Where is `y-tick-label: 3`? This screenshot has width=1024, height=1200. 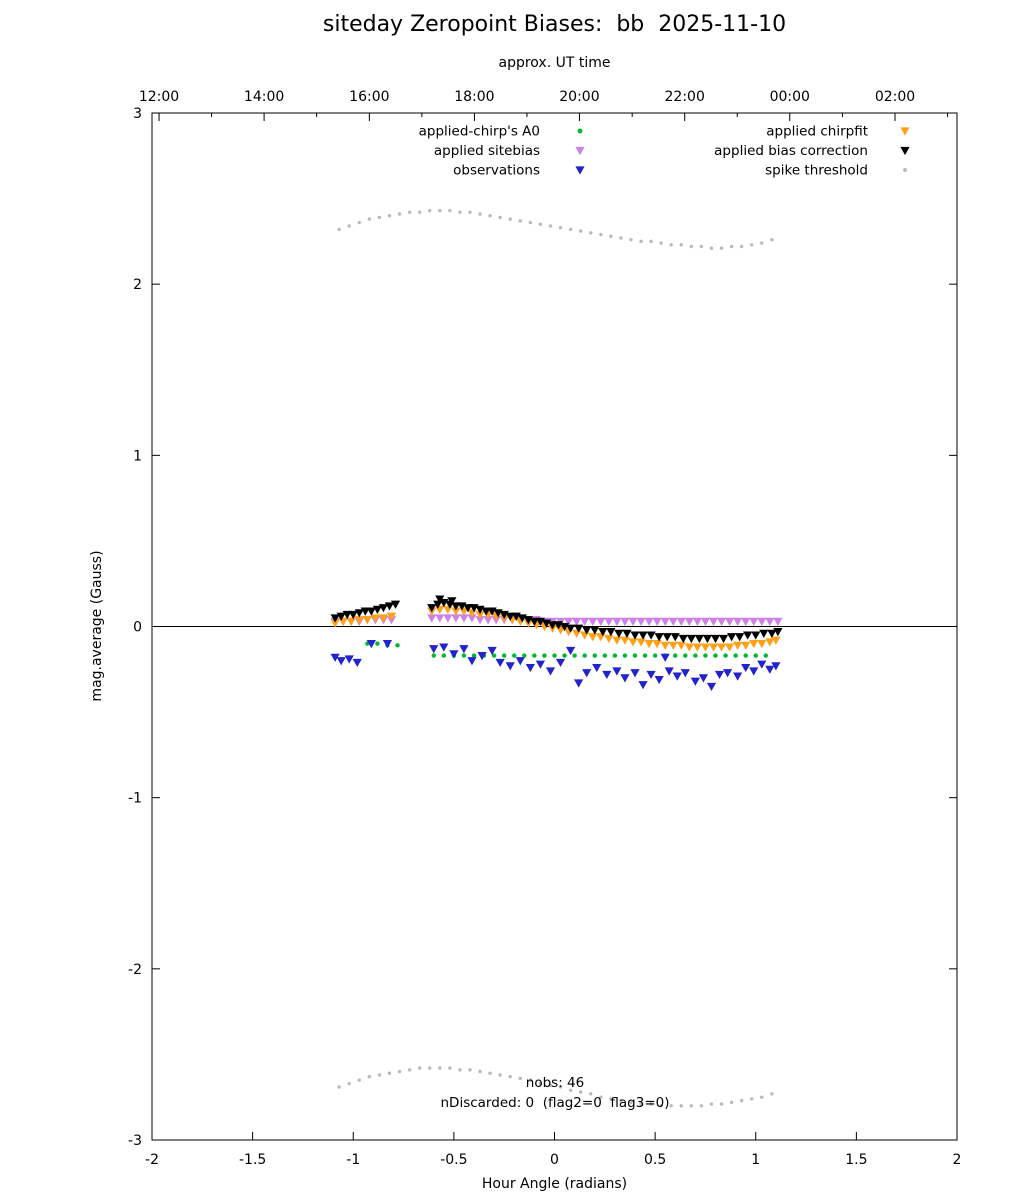 y-tick-label: 3 is located at coordinates (137, 114).